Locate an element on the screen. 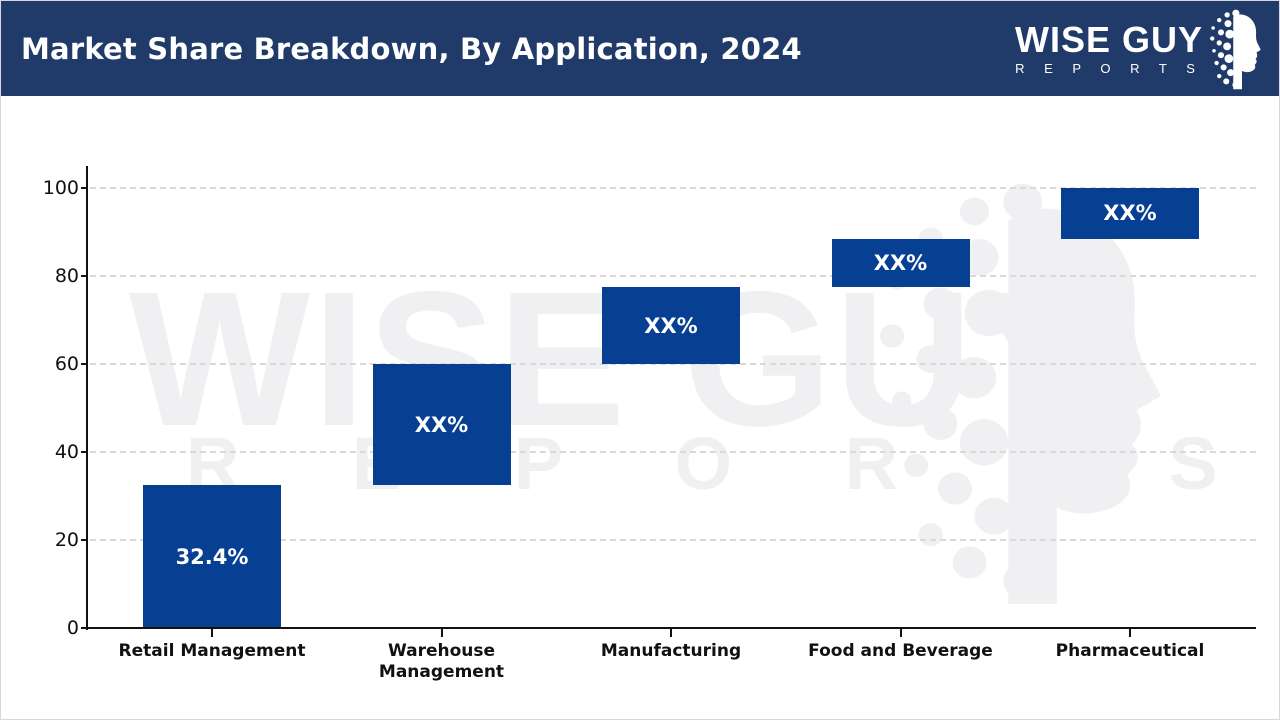 Image resolution: width=1280 pixels, height=720 pixels. y-tick-label-100: 100 is located at coordinates (60, 188).